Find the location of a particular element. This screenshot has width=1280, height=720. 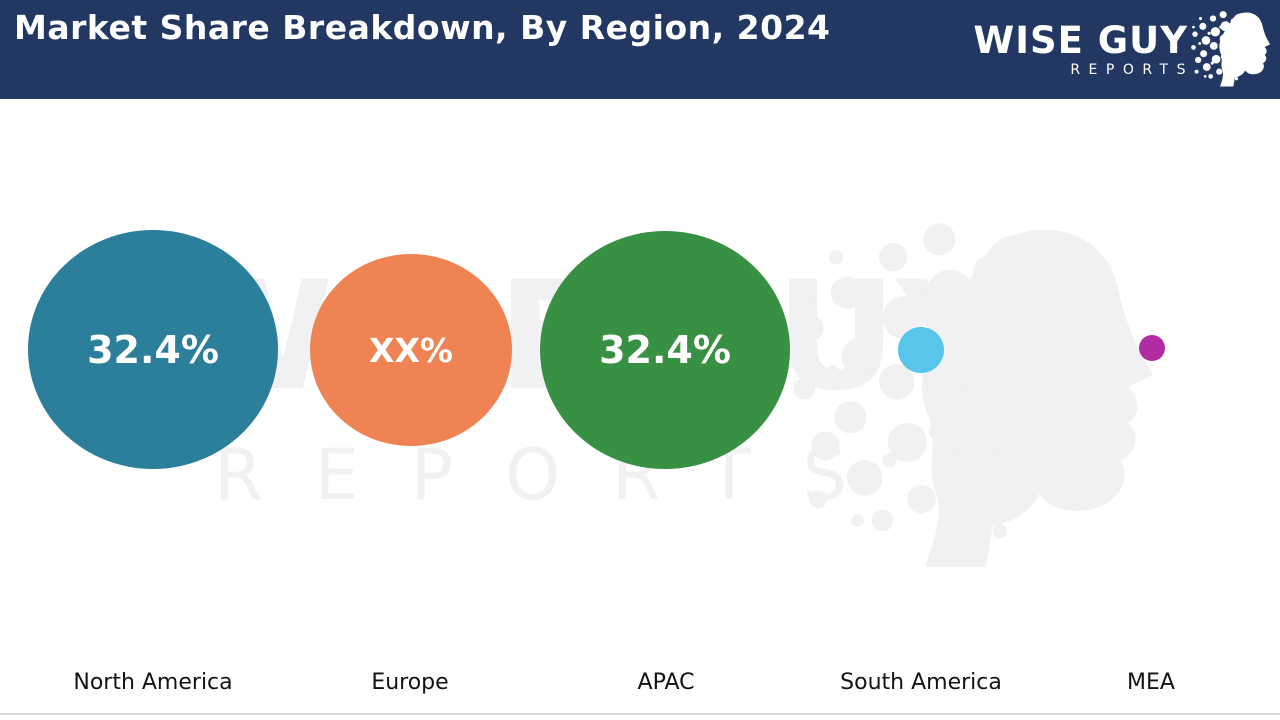

category-label-south-america: South America is located at coordinates (921, 682).